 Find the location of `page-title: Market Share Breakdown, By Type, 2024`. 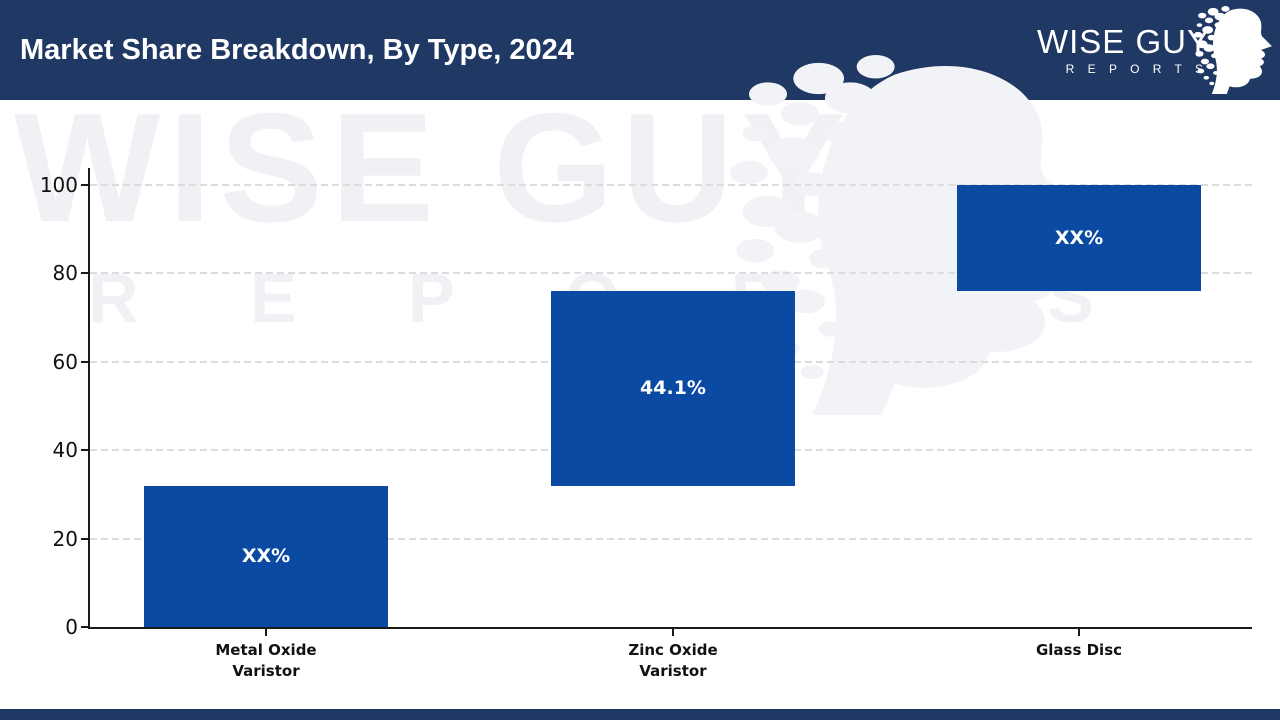

page-title: Market Share Breakdown, By Type, 2024 is located at coordinates (297, 49).